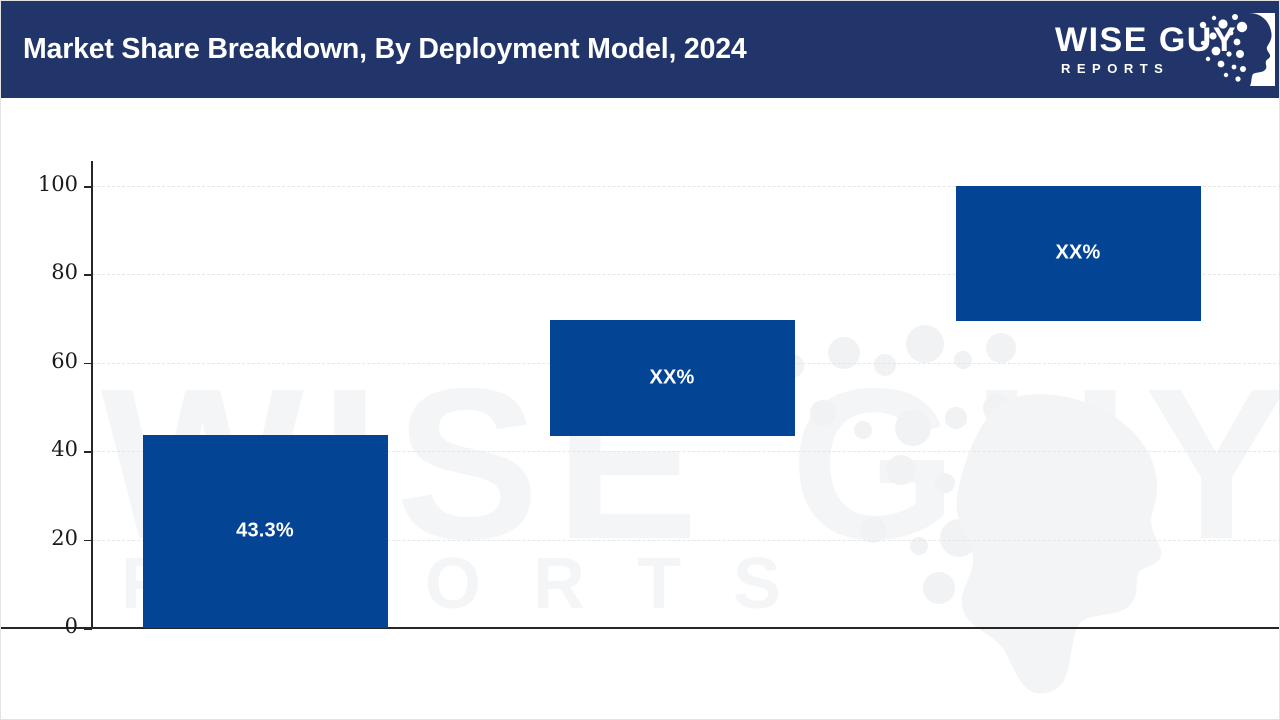 The image size is (1280, 720). I want to click on logo-wordmark-primary: WISE GUY, so click(1146, 40).